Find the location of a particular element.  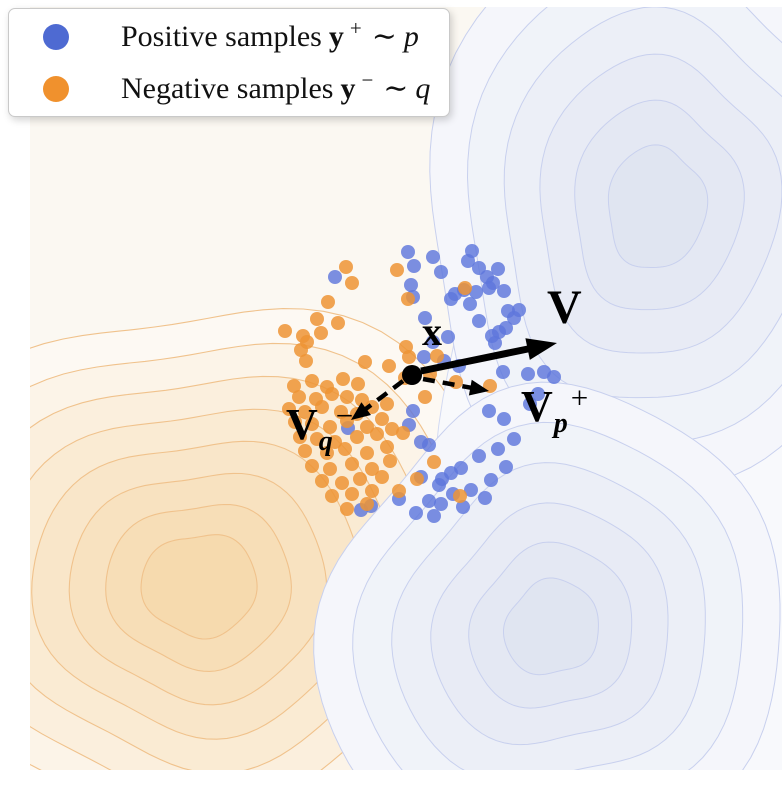

negative-samples-marker-icon is located at coordinates (56, 88).